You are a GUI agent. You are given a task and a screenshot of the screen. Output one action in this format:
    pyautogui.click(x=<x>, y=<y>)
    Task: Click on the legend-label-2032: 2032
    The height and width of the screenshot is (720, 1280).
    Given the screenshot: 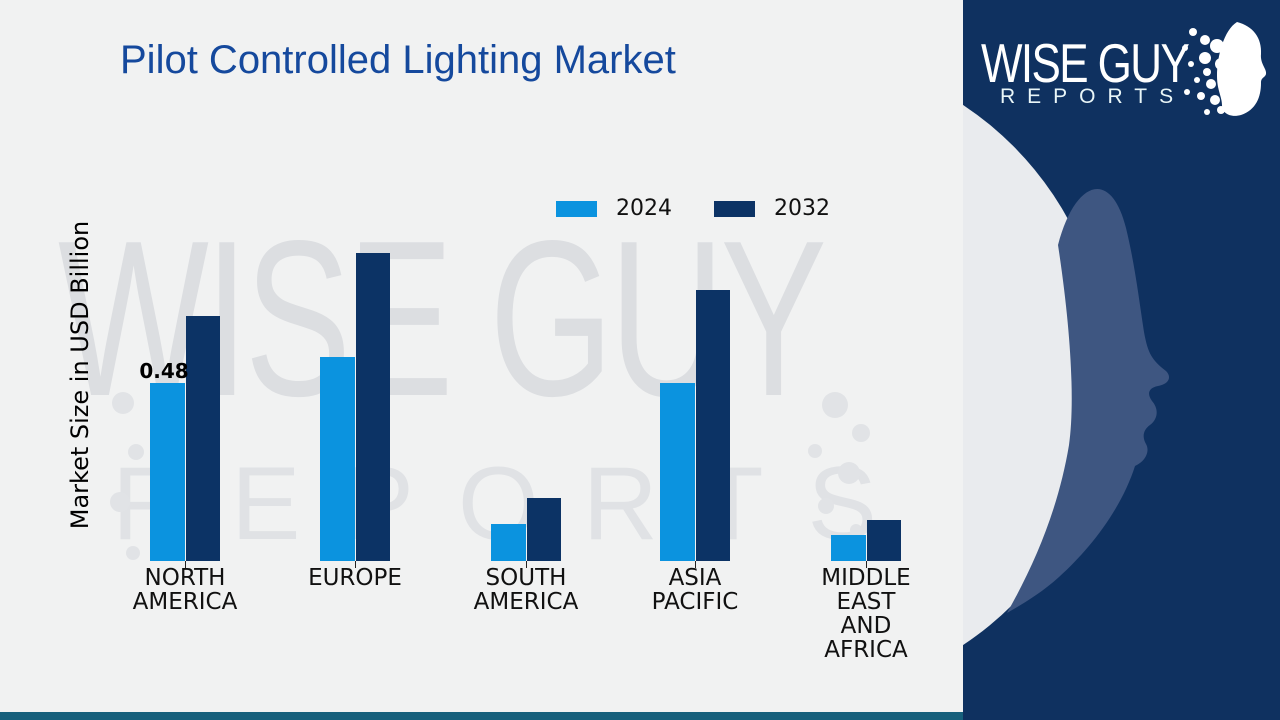 What is the action you would take?
    pyautogui.click(x=802, y=208)
    